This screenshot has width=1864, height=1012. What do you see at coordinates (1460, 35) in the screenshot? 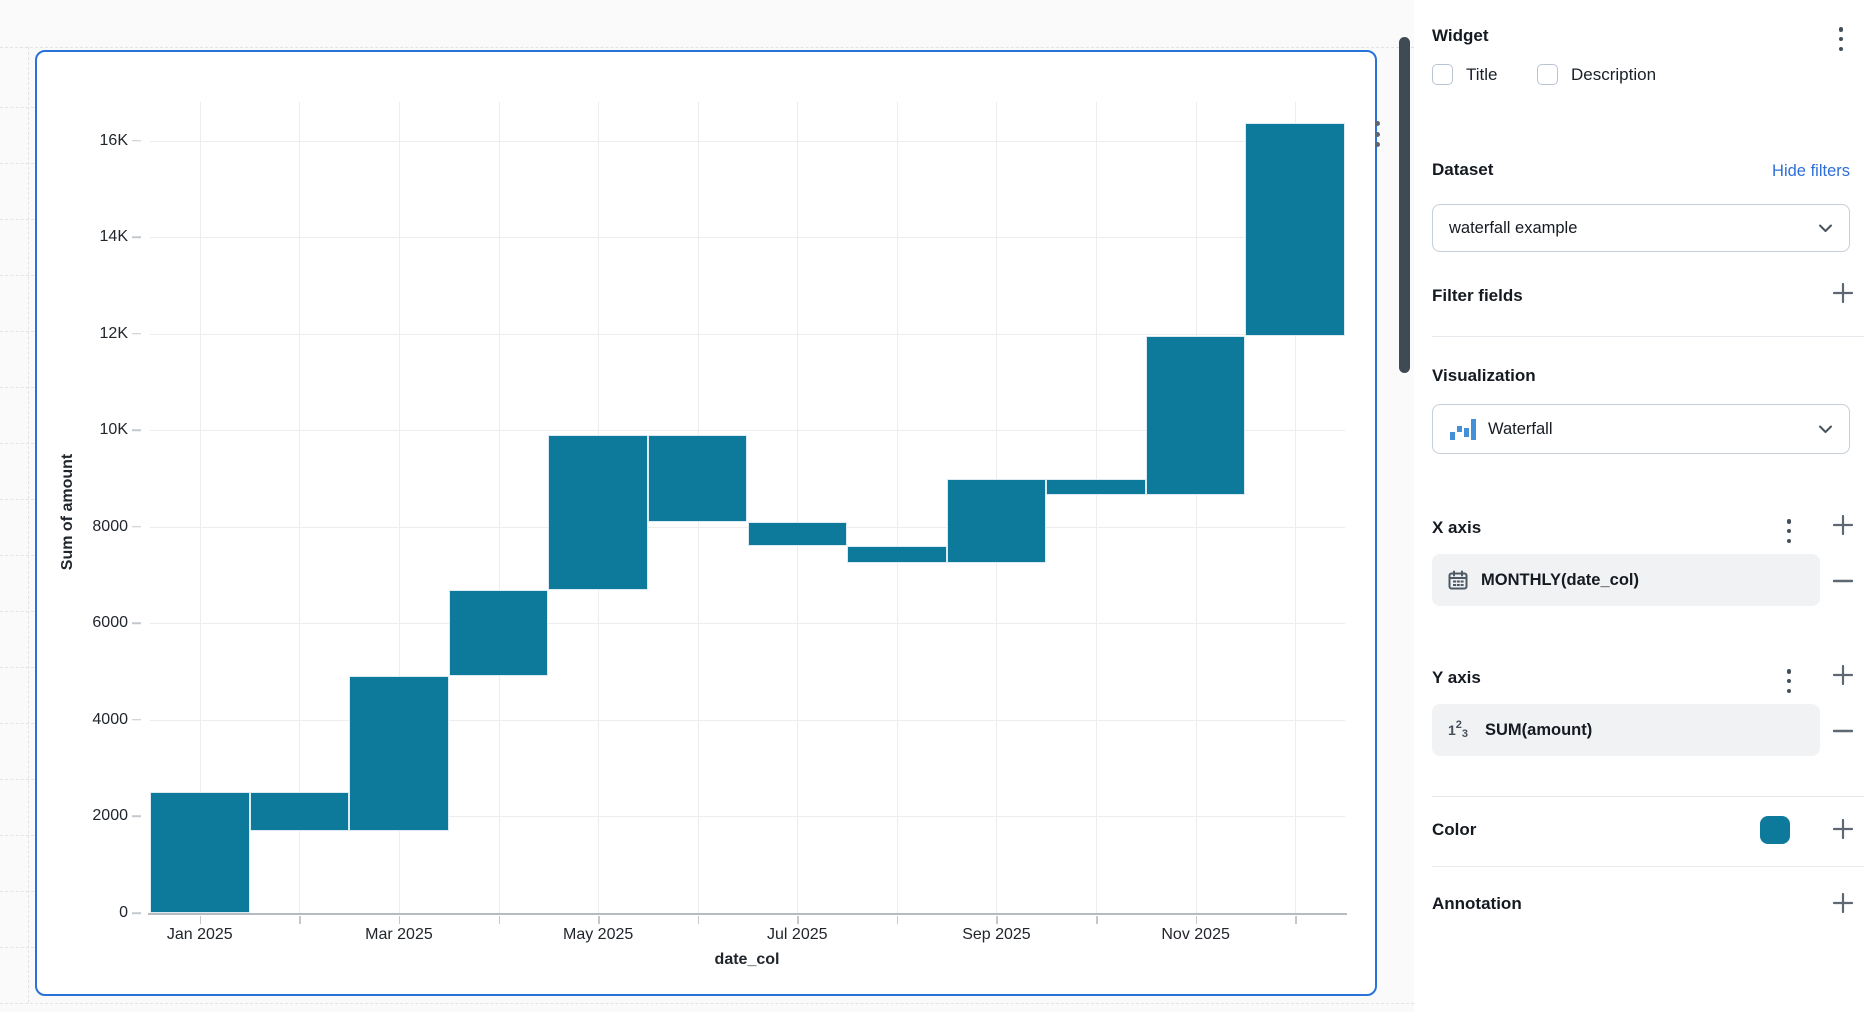
I see `panel-title: Widget` at bounding box center [1460, 35].